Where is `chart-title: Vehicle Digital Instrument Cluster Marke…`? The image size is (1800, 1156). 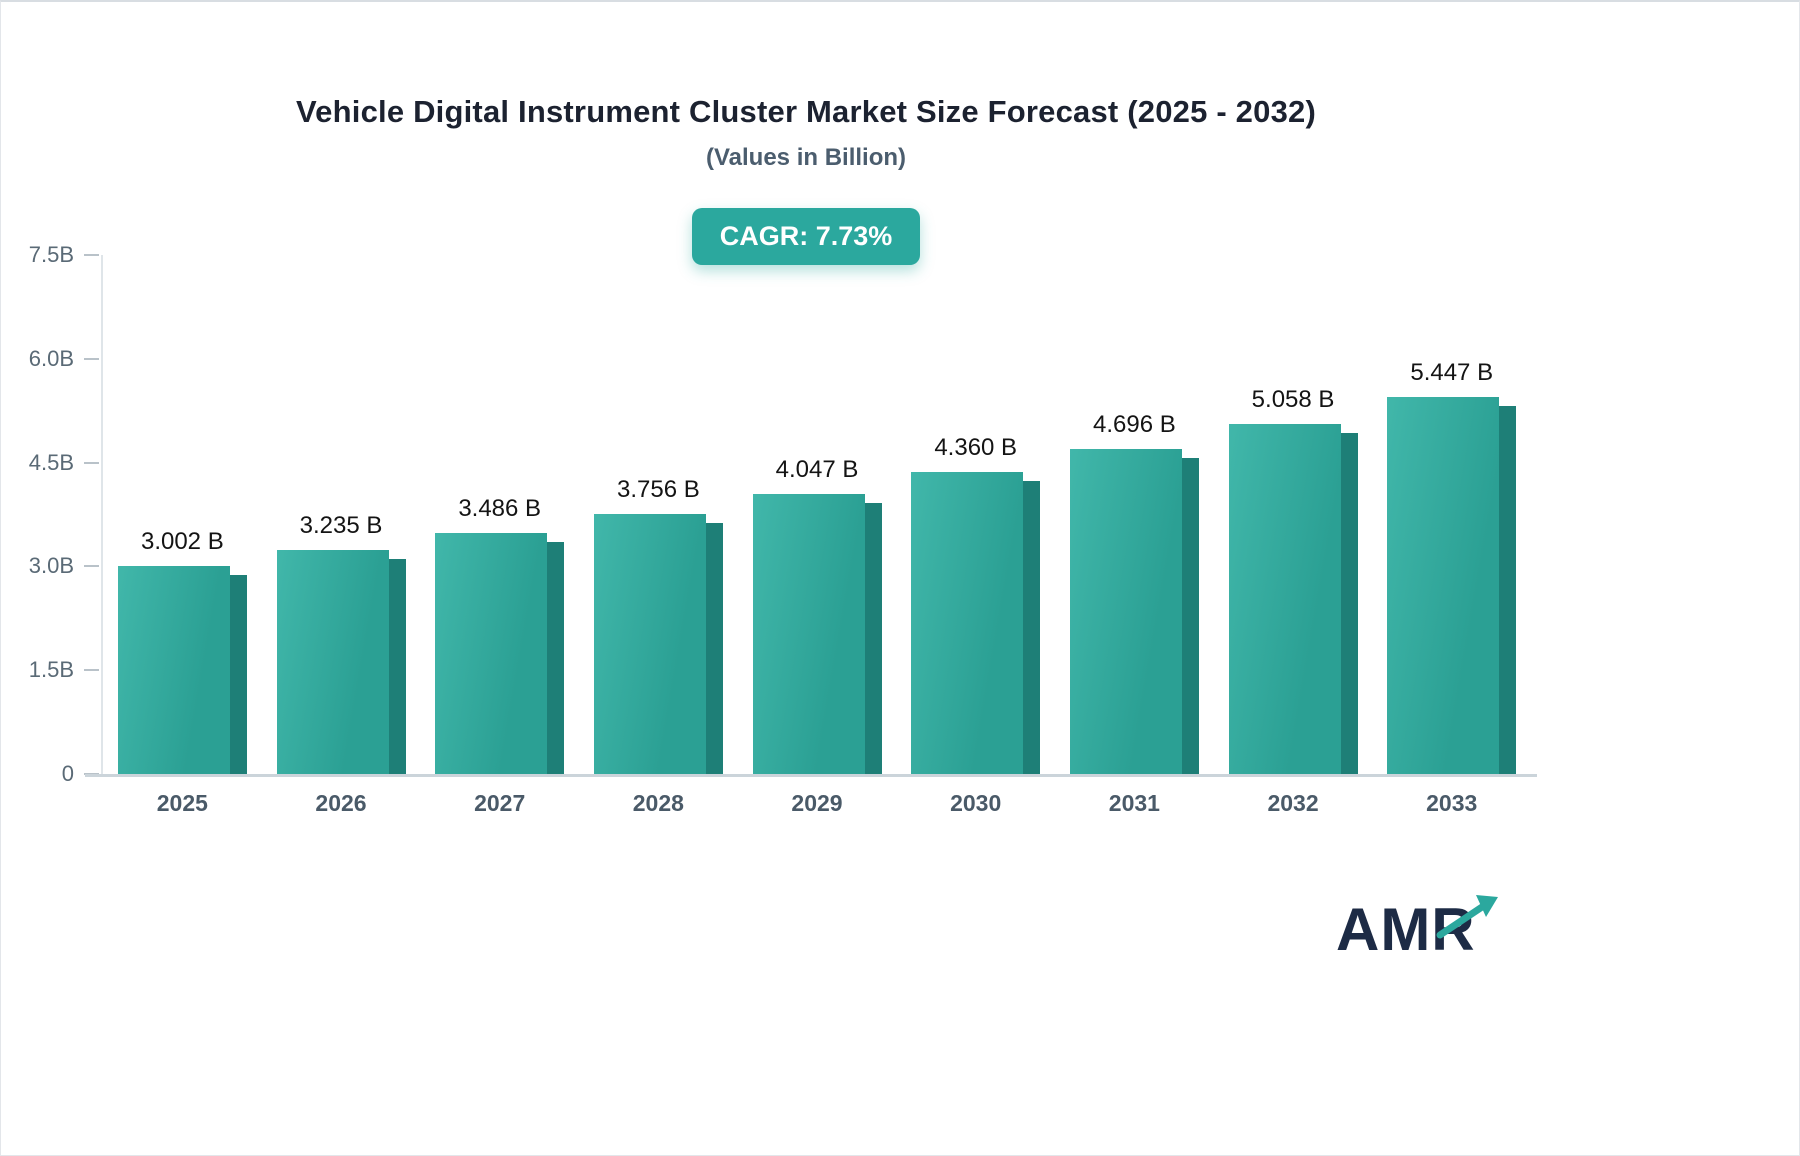 chart-title: Vehicle Digital Instrument Cluster Marke… is located at coordinates (806, 111).